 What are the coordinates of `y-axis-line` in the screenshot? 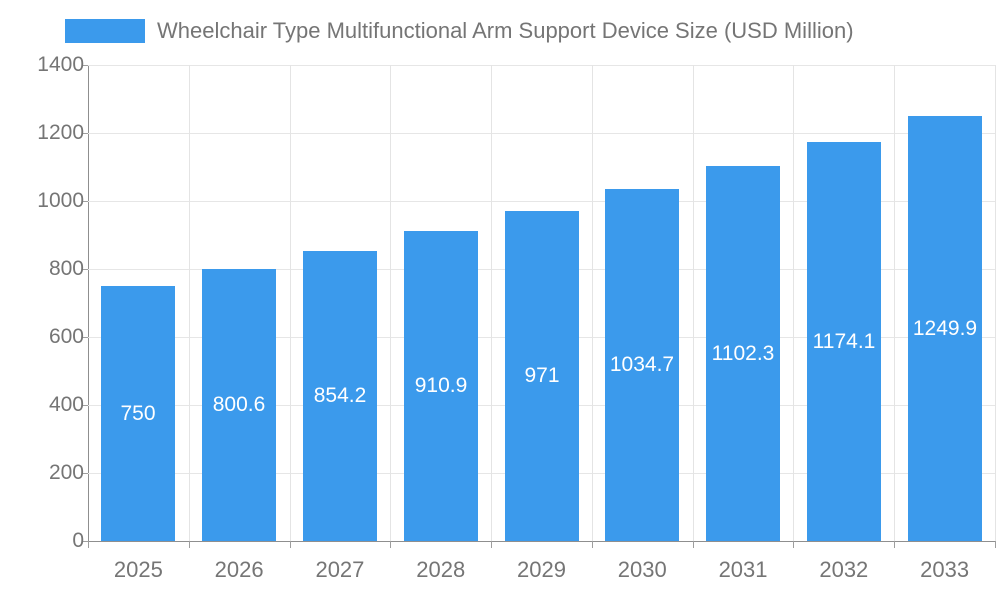 It's located at (88, 306).